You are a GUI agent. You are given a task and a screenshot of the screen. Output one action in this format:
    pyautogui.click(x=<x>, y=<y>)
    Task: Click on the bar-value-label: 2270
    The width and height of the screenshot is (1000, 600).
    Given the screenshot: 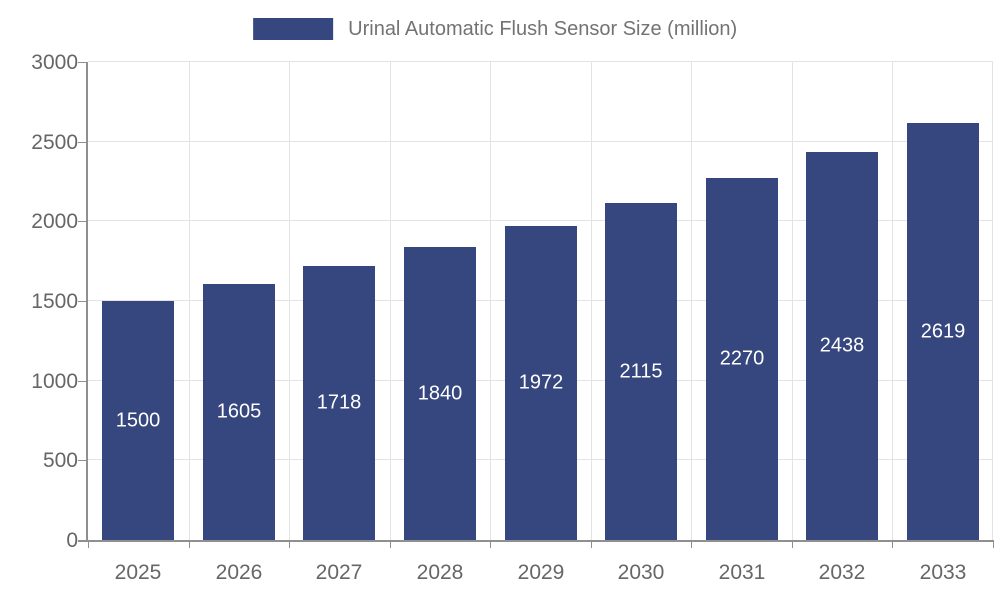 What is the action you would take?
    pyautogui.click(x=742, y=358)
    